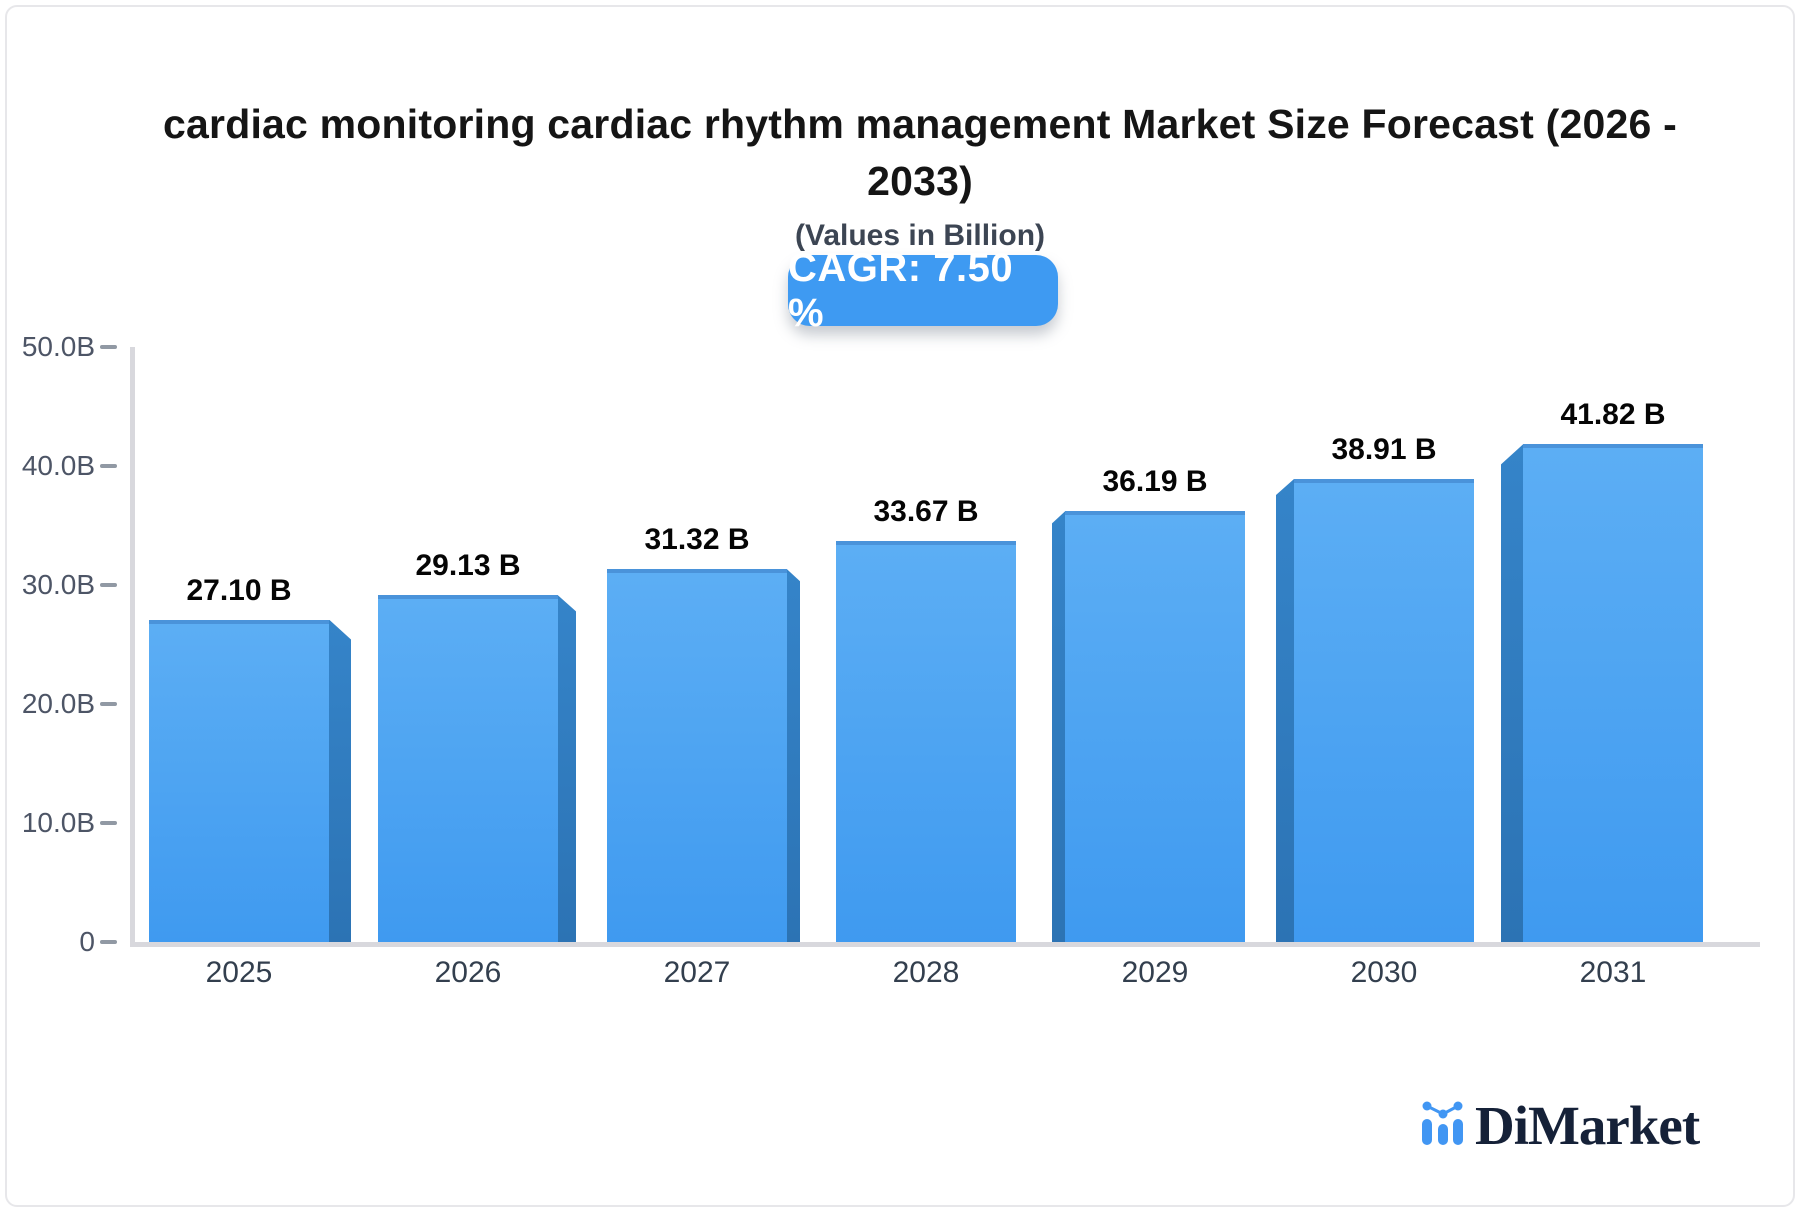  What do you see at coordinates (697, 540) in the screenshot?
I see `bar-value-label: 31.32 B` at bounding box center [697, 540].